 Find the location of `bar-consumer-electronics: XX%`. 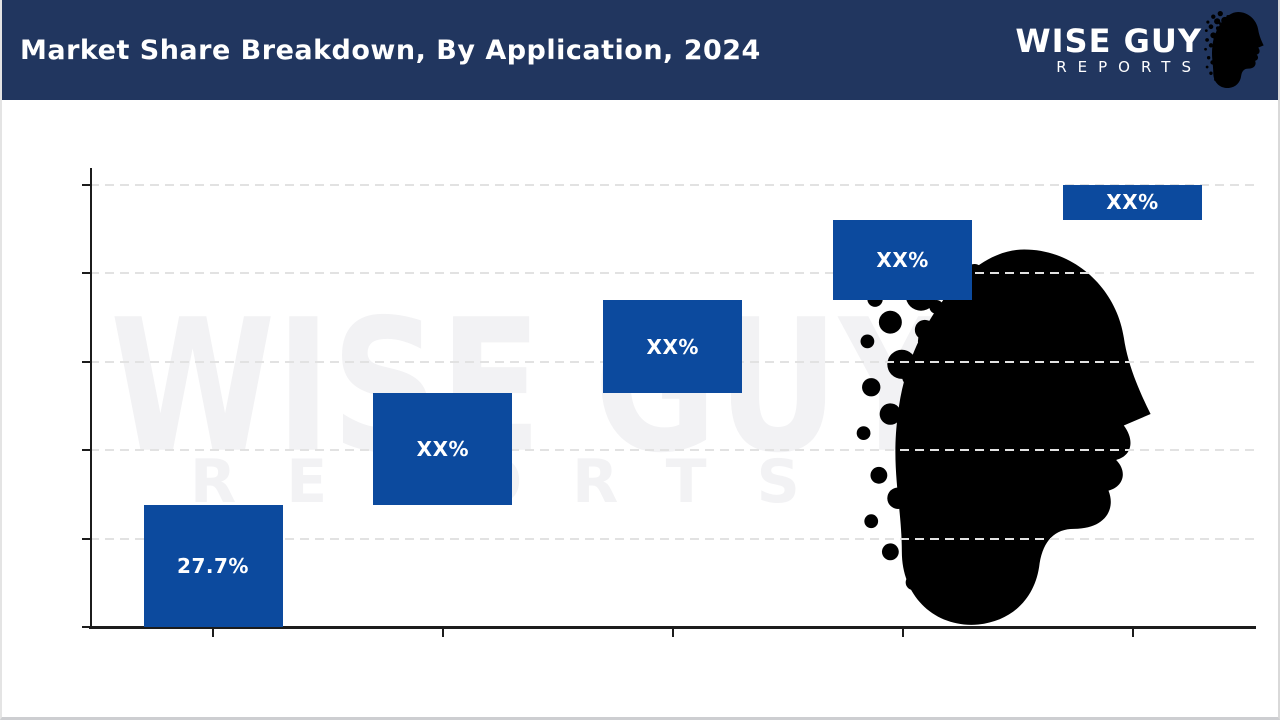

bar-consumer-electronics: XX% is located at coordinates (443, 448).